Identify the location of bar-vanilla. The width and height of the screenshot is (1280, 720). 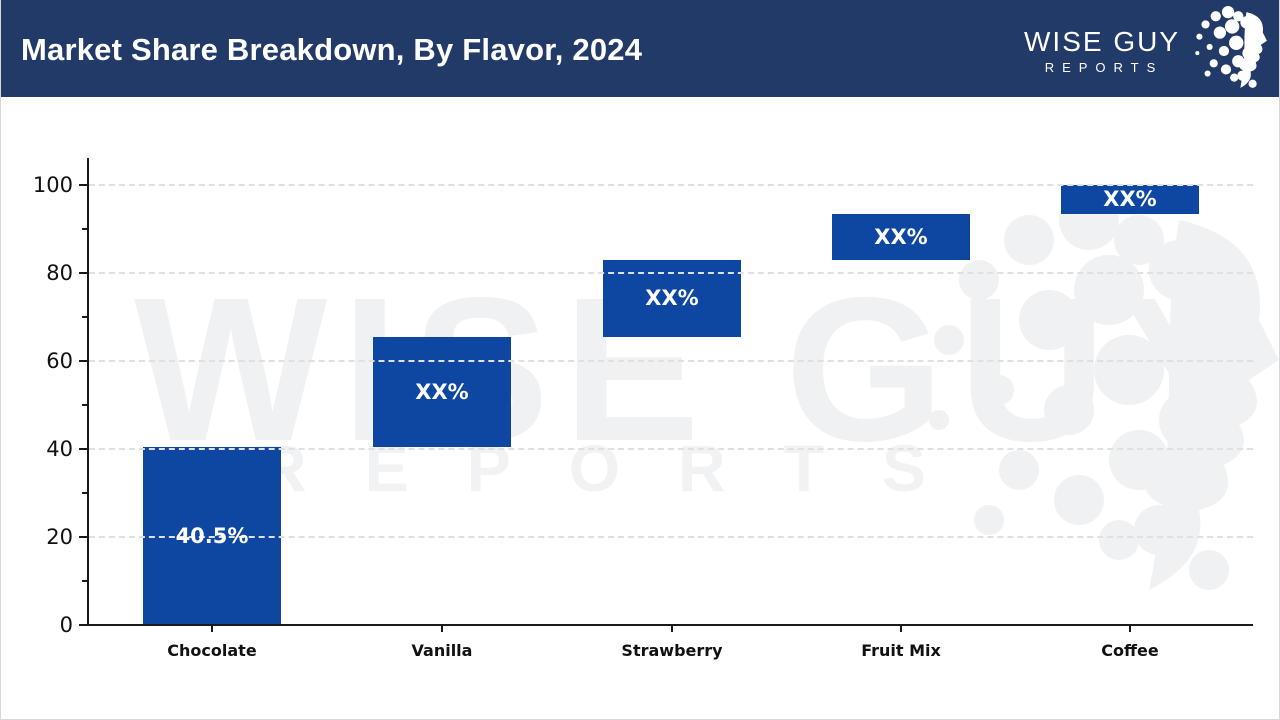
(442, 391).